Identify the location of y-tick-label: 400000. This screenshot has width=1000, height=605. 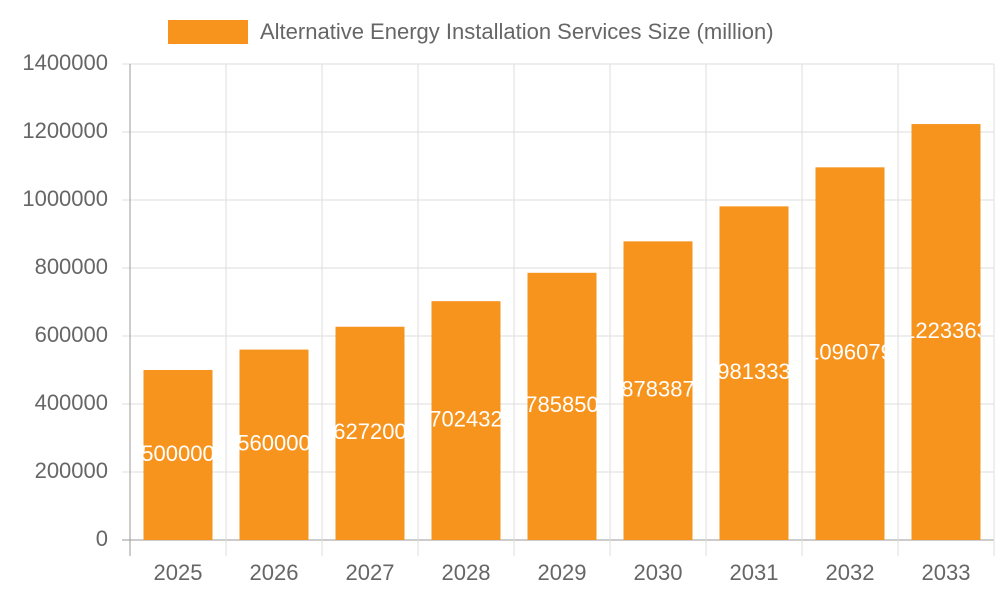
(71, 402).